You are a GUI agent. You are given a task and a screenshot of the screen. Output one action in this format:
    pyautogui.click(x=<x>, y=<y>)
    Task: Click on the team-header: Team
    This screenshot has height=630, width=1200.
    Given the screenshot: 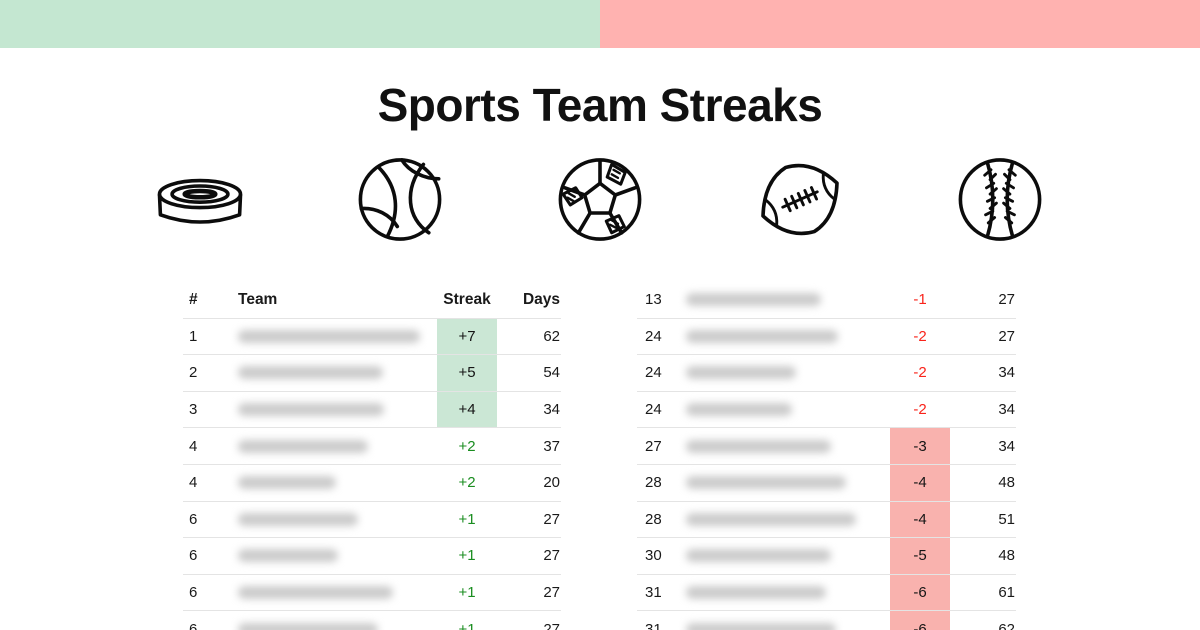 What is the action you would take?
    pyautogui.click(x=258, y=299)
    